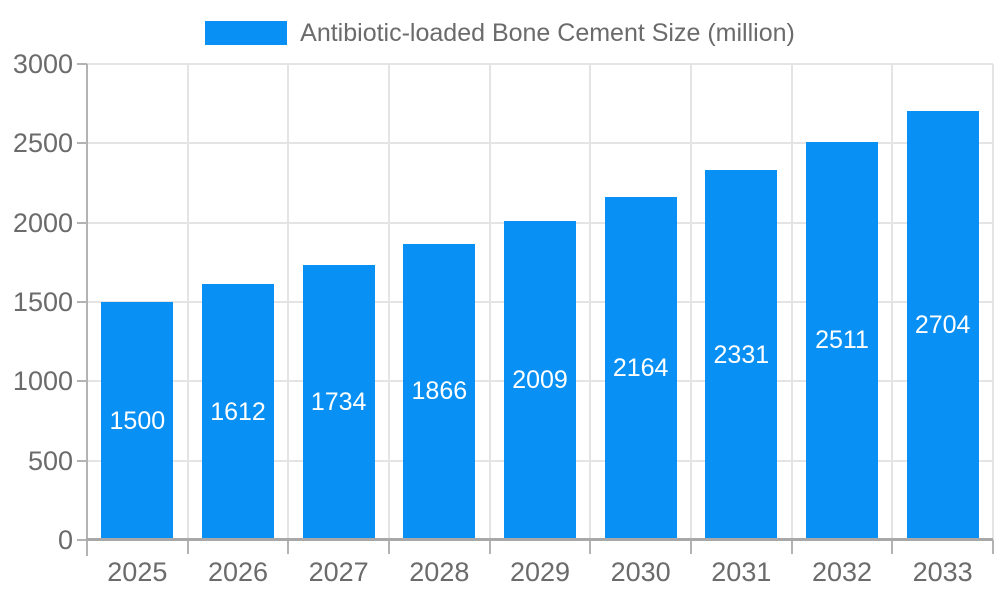 The height and width of the screenshot is (600, 1000). What do you see at coordinates (65, 540) in the screenshot?
I see `y-axis-label: 0` at bounding box center [65, 540].